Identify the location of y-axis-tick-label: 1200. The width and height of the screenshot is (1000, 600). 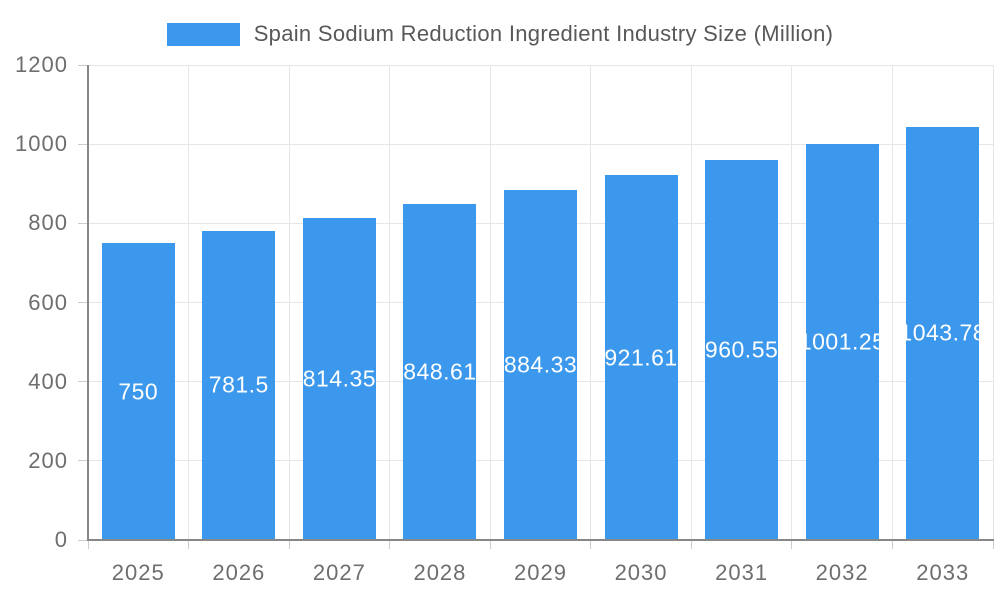
(41, 64).